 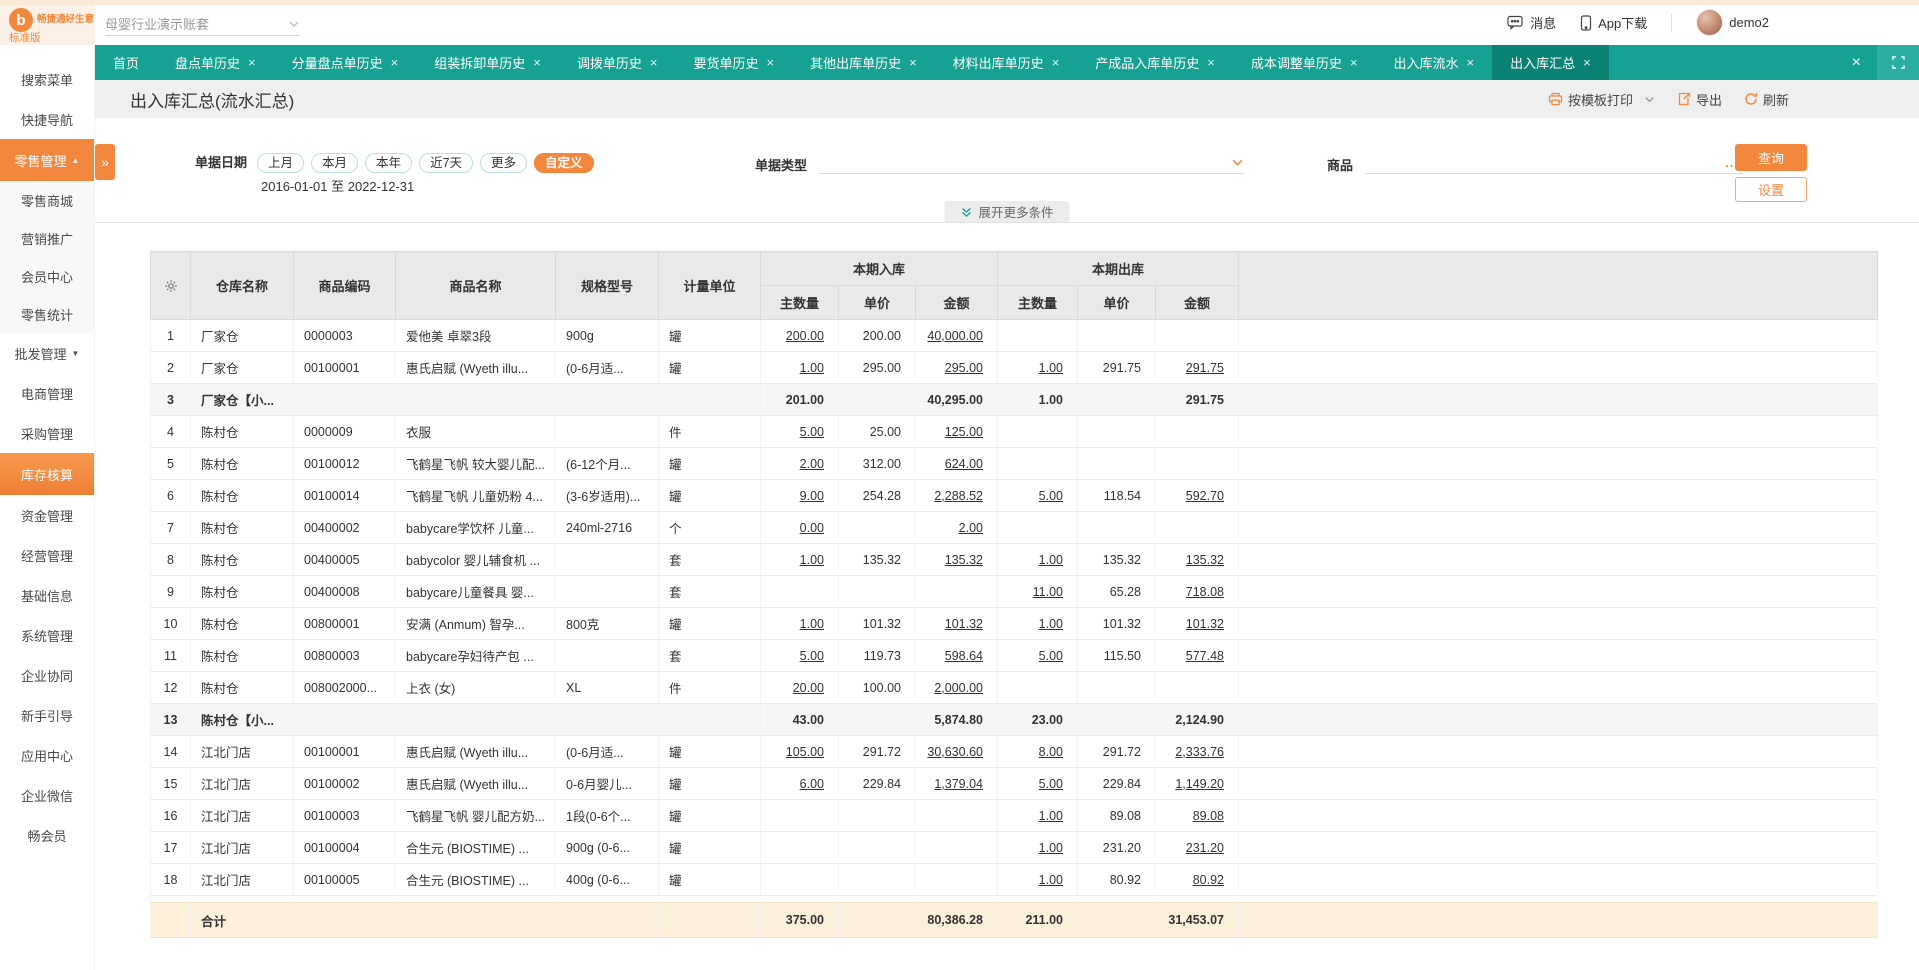 What do you see at coordinates (47, 119) in the screenshot?
I see `sidebar-item: 快捷导航` at bounding box center [47, 119].